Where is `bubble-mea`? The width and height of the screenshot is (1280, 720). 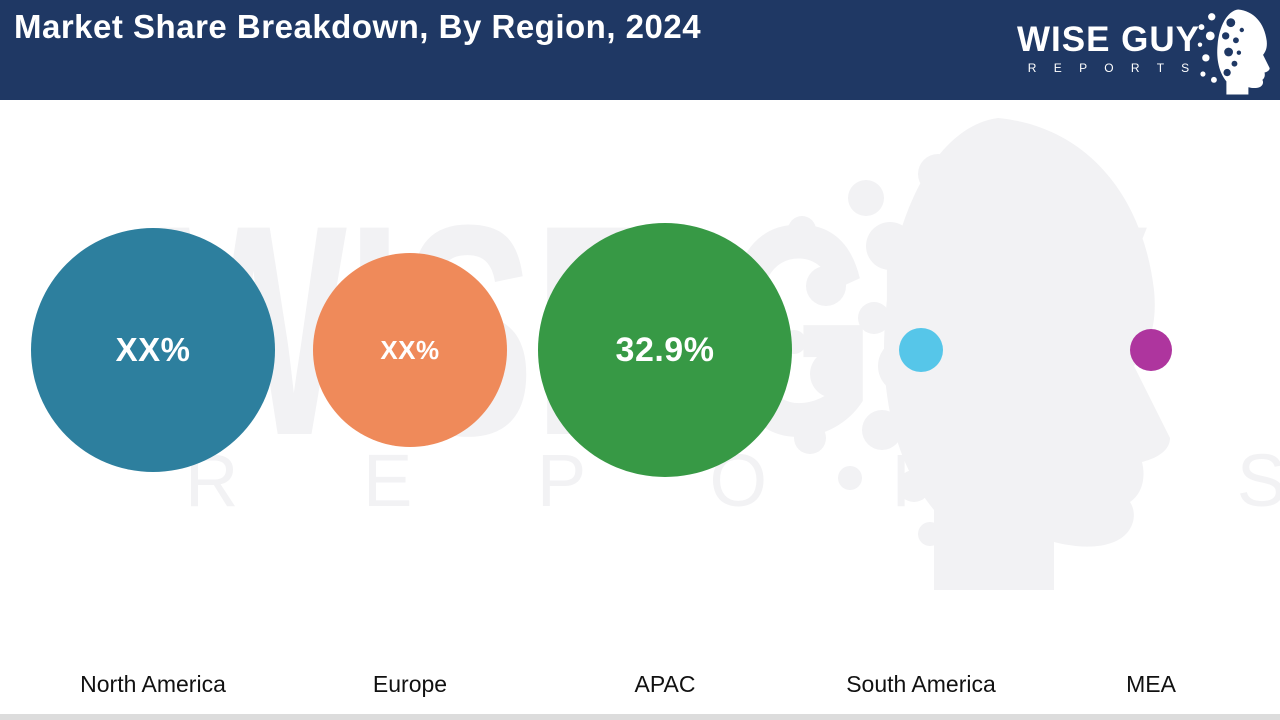 bubble-mea is located at coordinates (1151, 350).